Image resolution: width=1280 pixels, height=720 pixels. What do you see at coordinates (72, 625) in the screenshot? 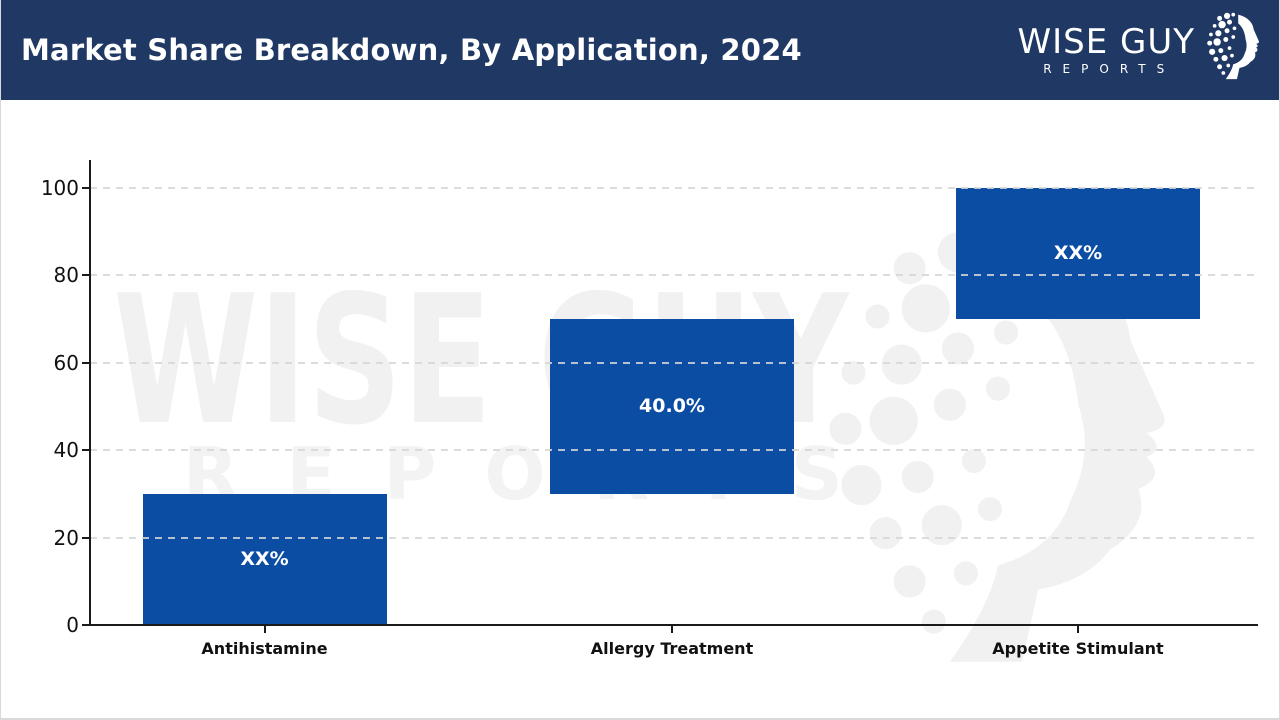
I see `y-tick-label: 0` at bounding box center [72, 625].